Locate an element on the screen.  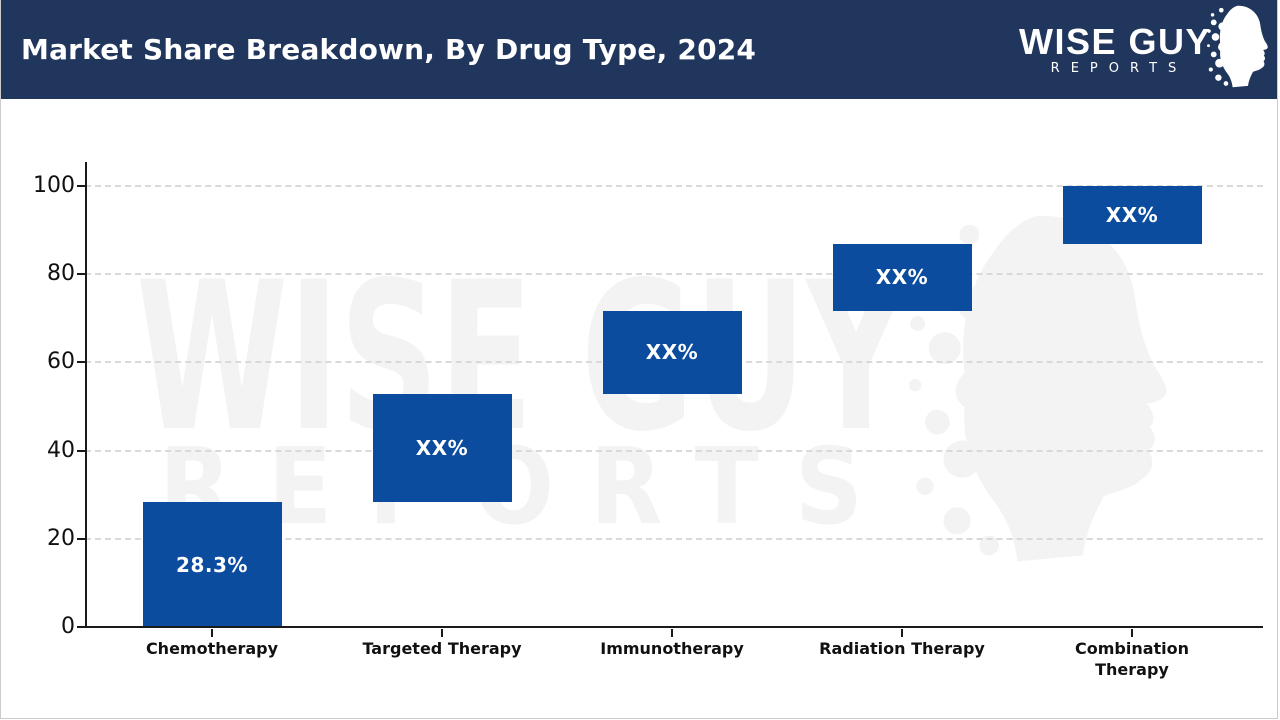
x-category-label: Immunotherapy is located at coordinates (672, 648).